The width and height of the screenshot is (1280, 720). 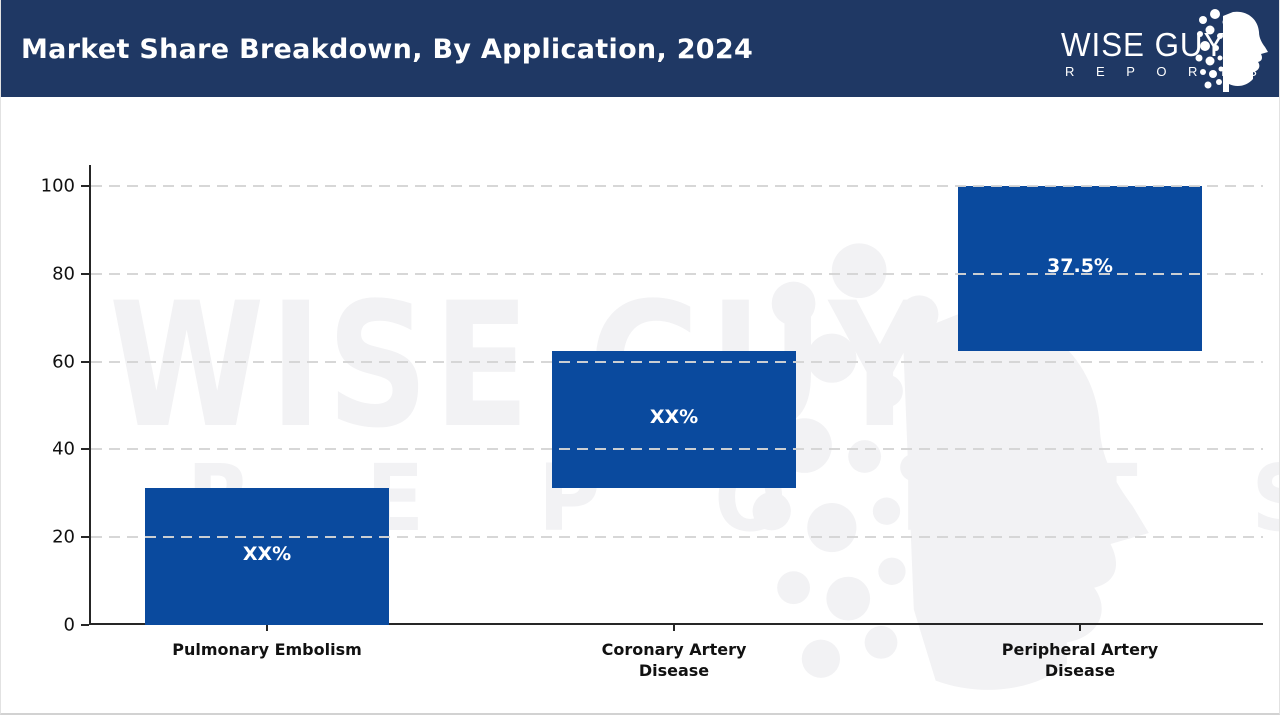 I want to click on y-axis-tick-label: 60, so click(x=63, y=362).